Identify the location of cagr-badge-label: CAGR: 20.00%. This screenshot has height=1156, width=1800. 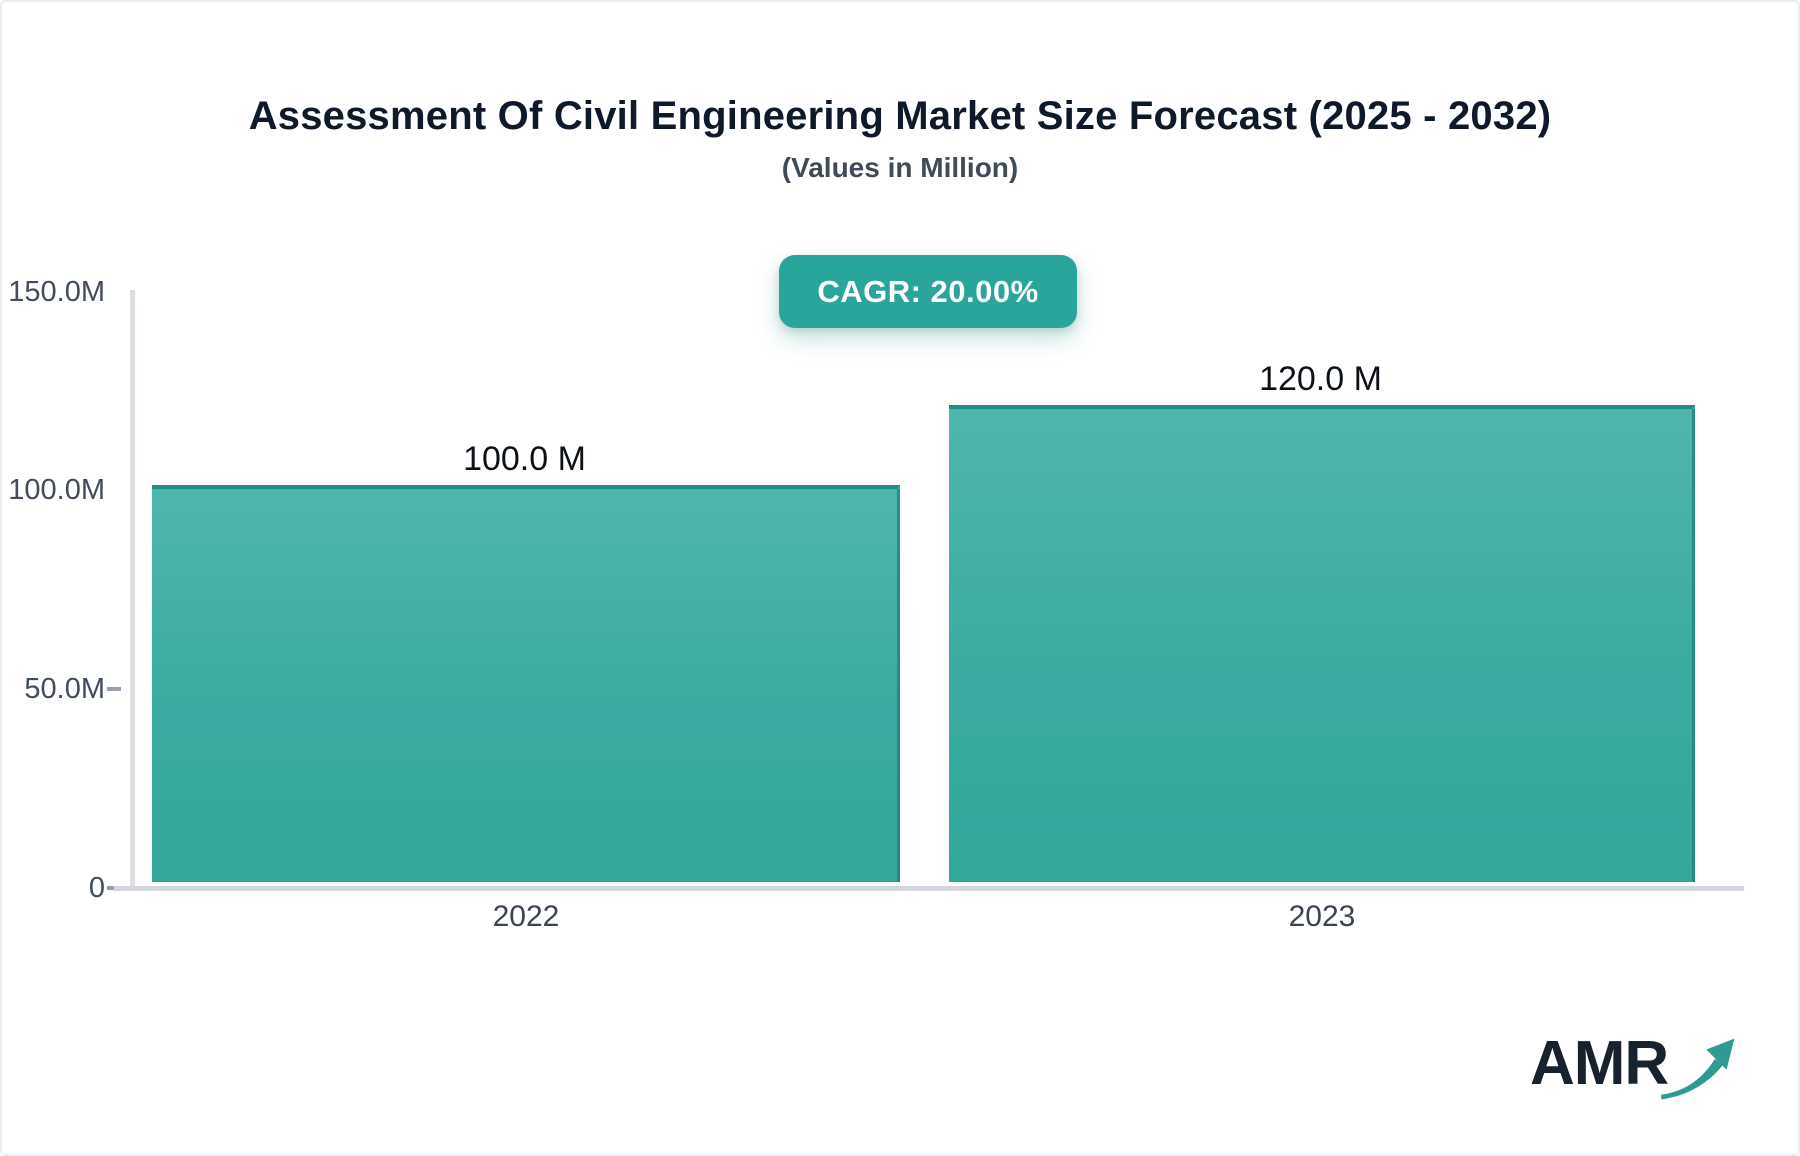
(928, 291).